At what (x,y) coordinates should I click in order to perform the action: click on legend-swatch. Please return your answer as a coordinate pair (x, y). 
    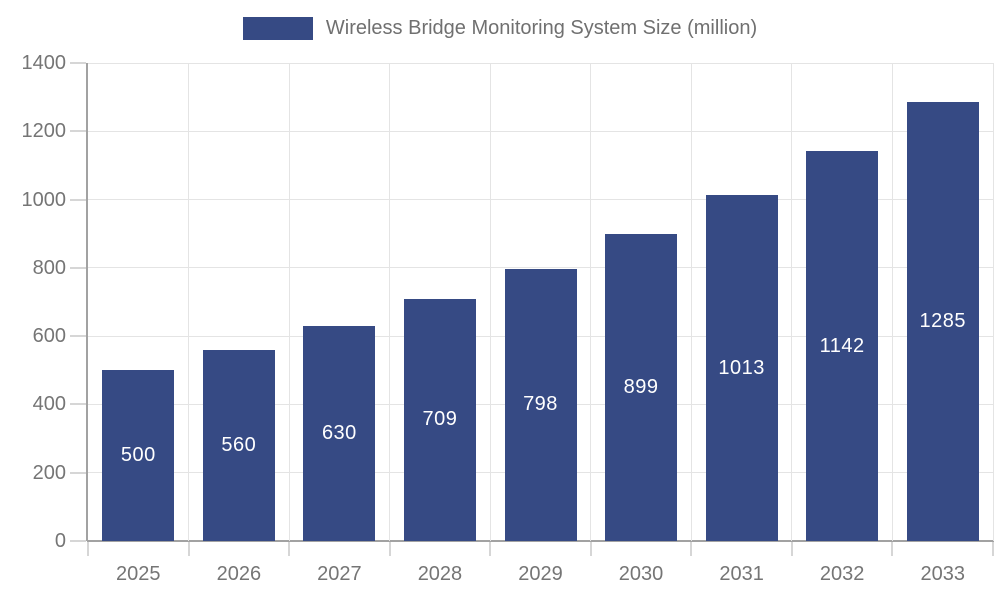
    Looking at the image, I should click on (277, 28).